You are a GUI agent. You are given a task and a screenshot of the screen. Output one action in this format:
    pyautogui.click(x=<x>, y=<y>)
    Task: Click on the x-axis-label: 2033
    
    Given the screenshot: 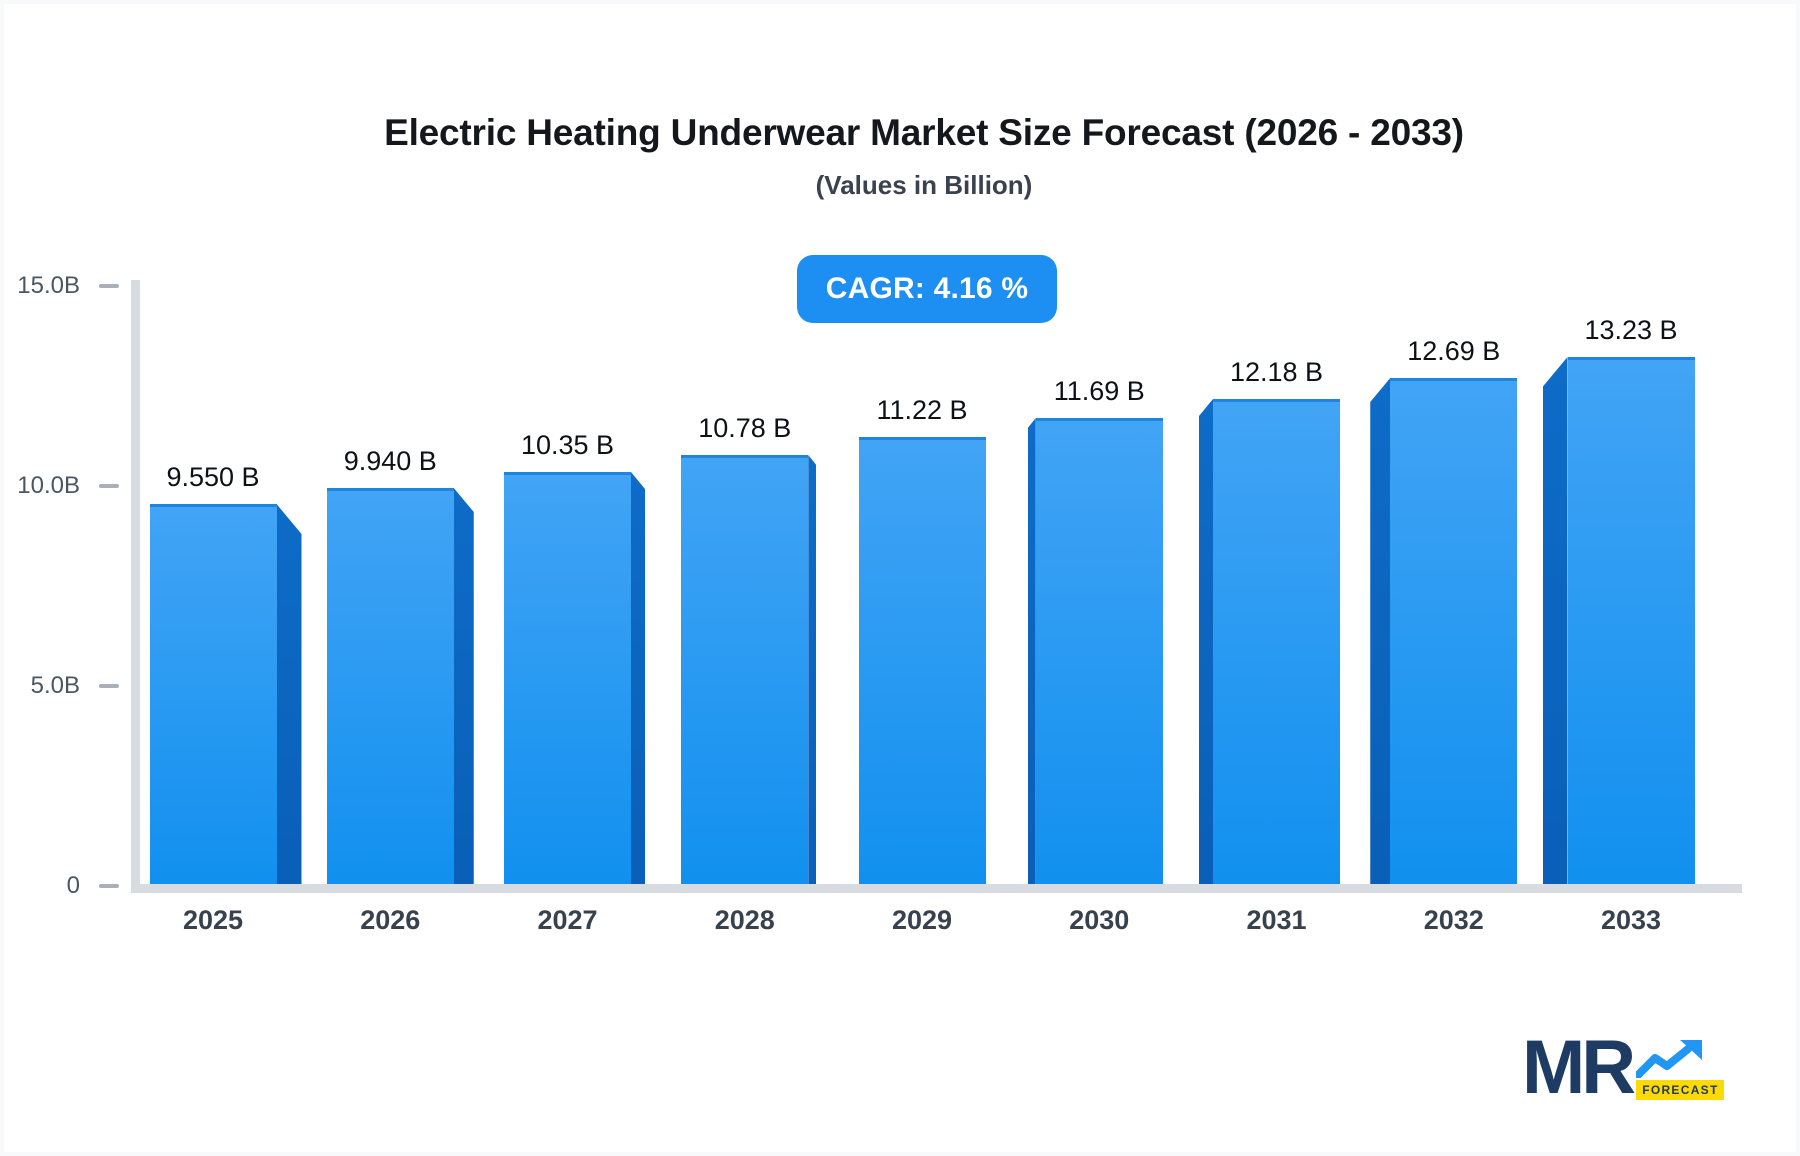 What is the action you would take?
    pyautogui.click(x=1631, y=920)
    